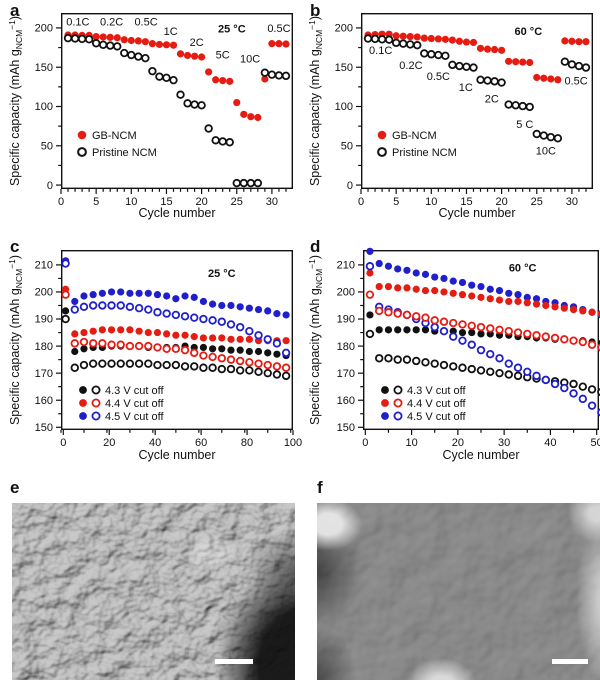 The image size is (600, 682). I want to click on y-tick-label: 160, so click(44, 401).